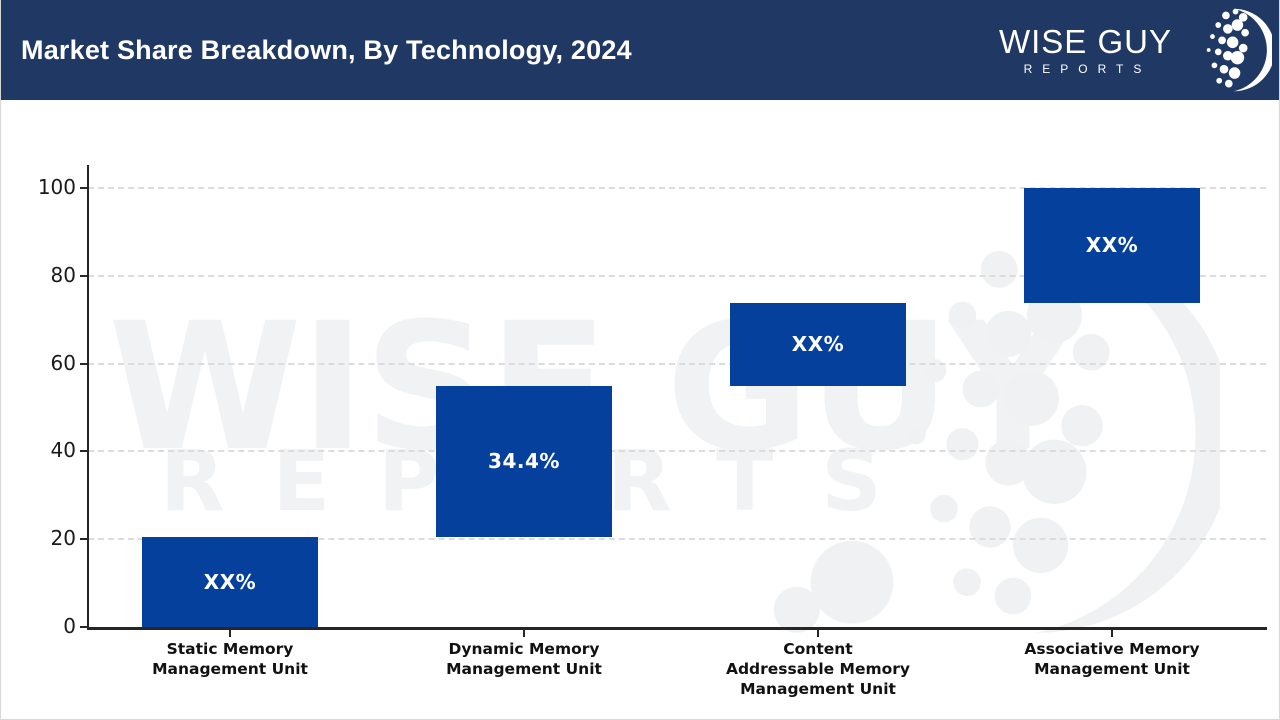  Describe the element at coordinates (88, 397) in the screenshot. I see `y-axis-line` at that location.